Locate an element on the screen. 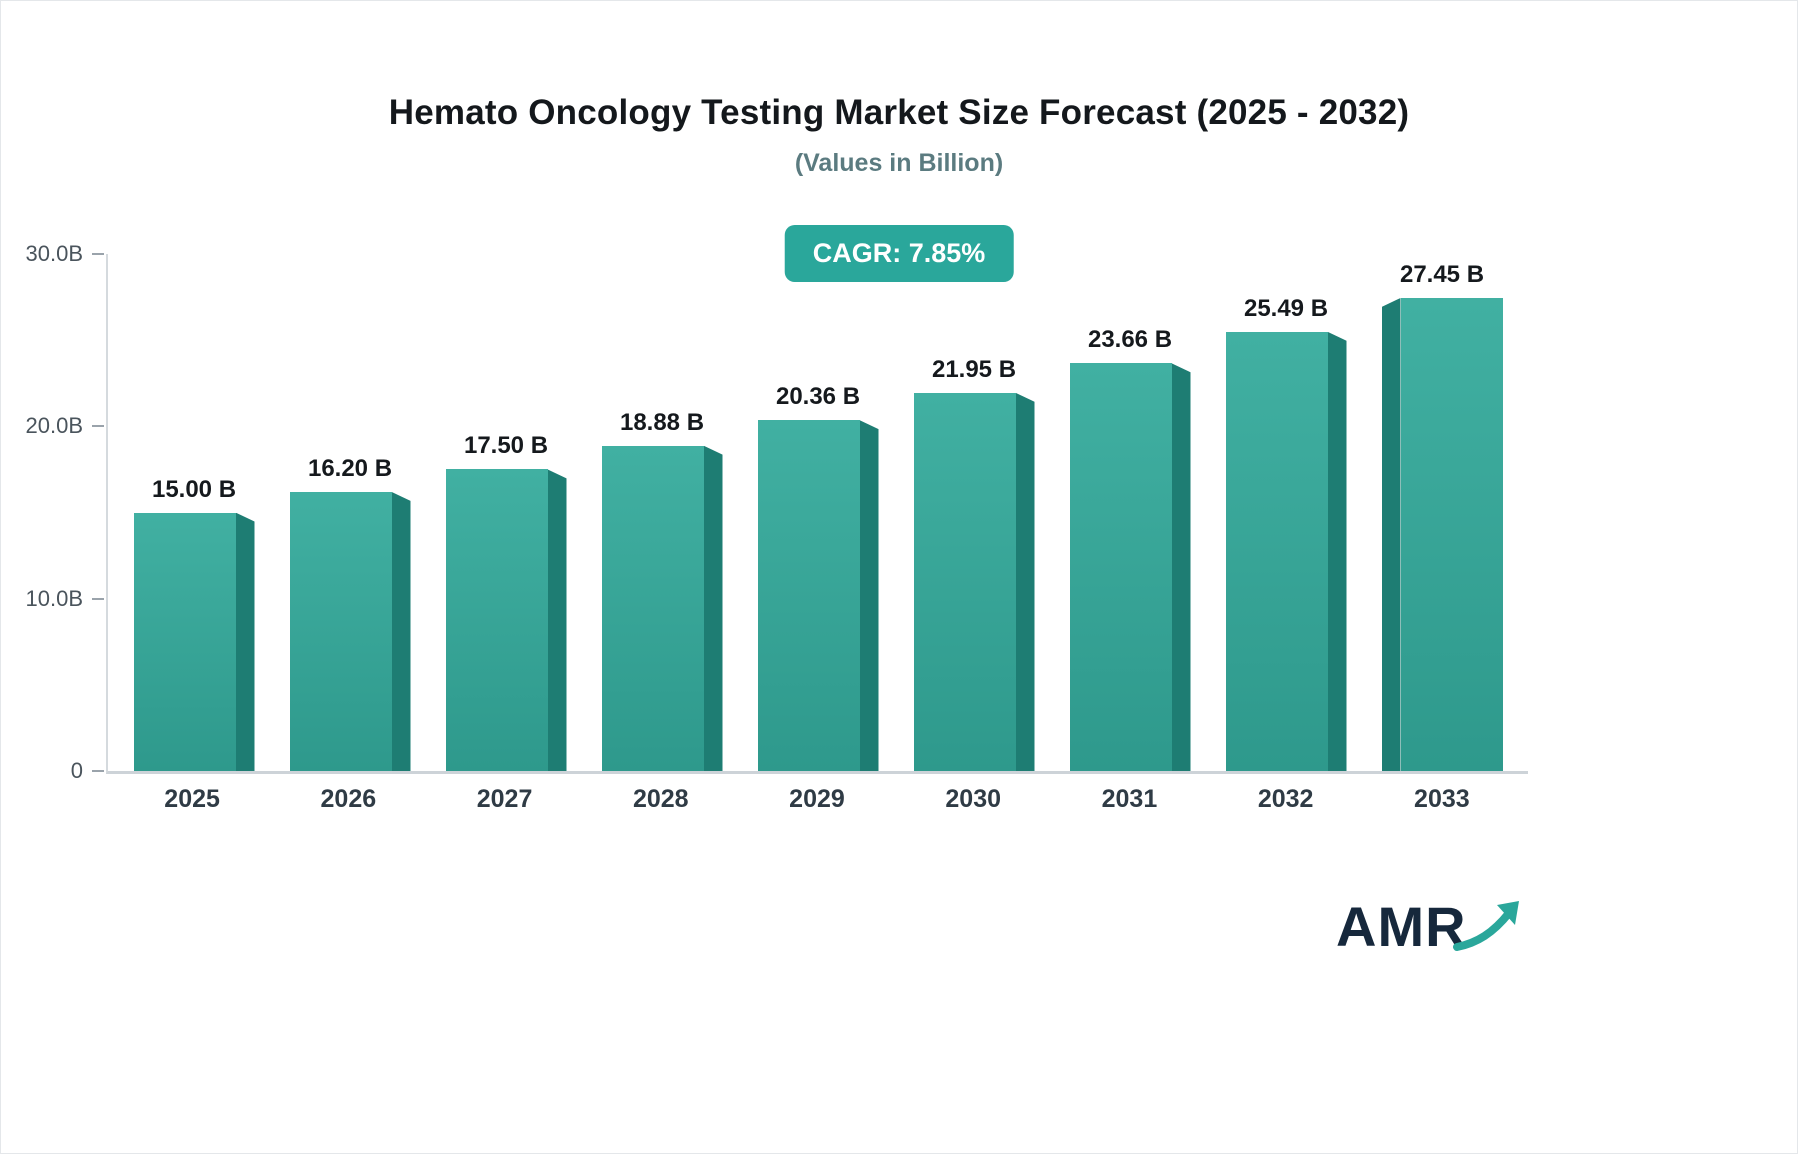  arrow-up-right-icon is located at coordinates (1485, 926).